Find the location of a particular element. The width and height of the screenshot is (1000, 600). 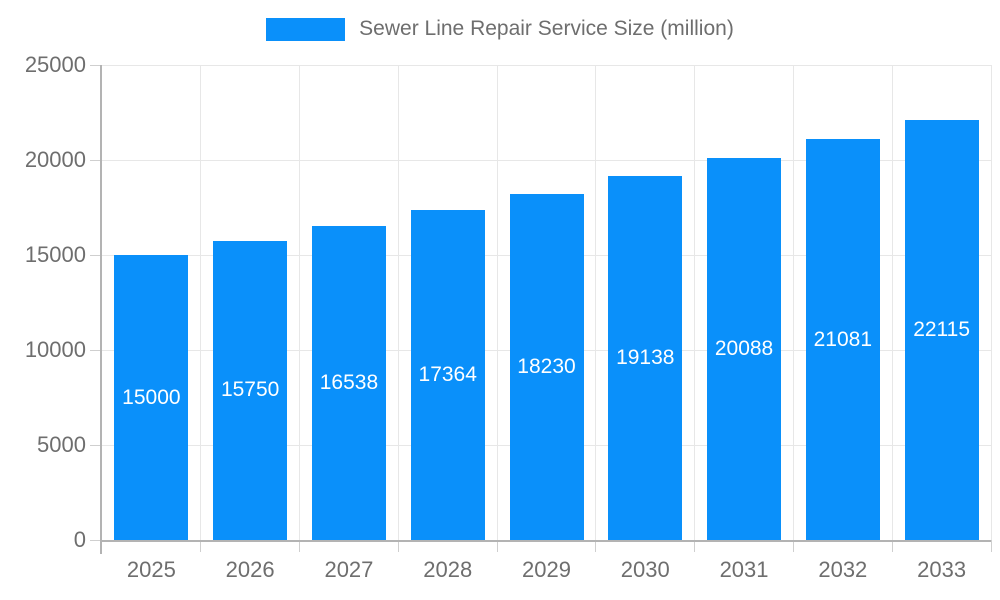

y-tick-label: 20000 is located at coordinates (55, 159).